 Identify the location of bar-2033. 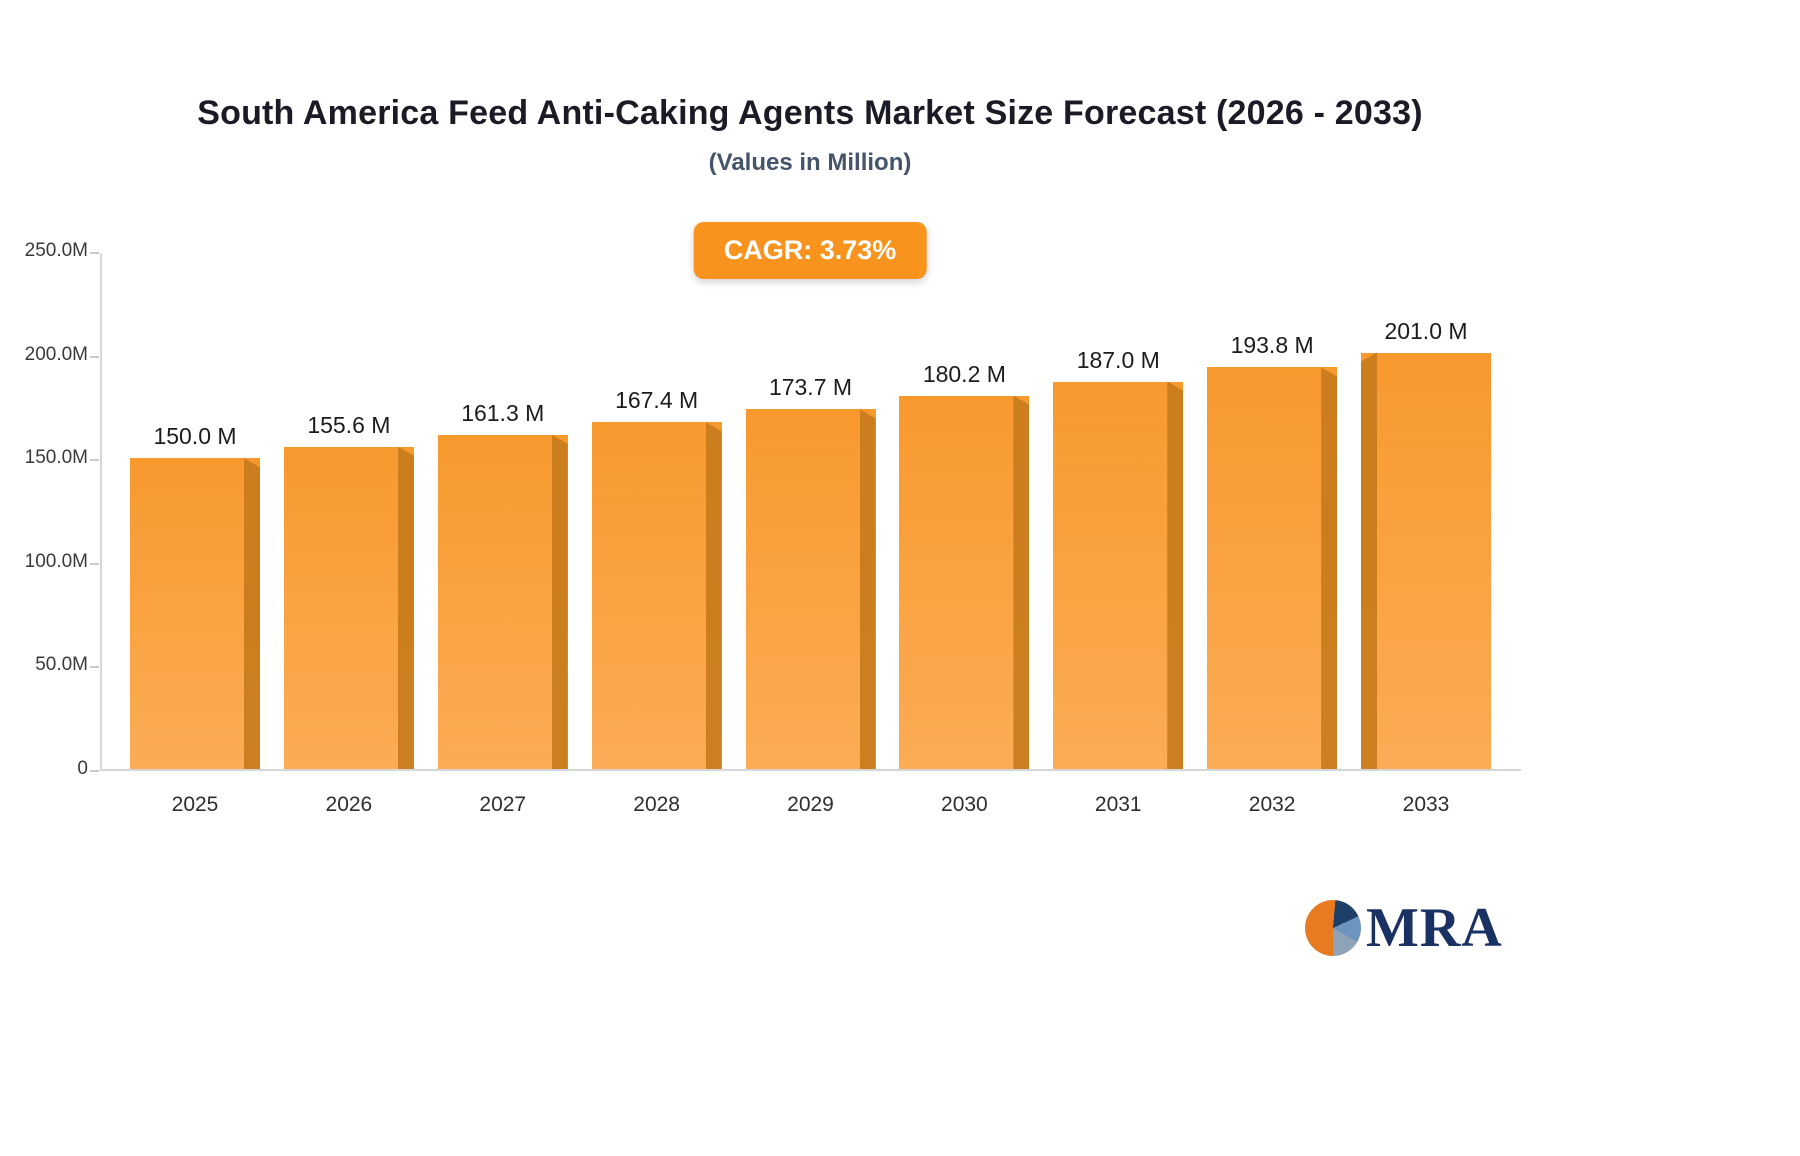
(1426, 560).